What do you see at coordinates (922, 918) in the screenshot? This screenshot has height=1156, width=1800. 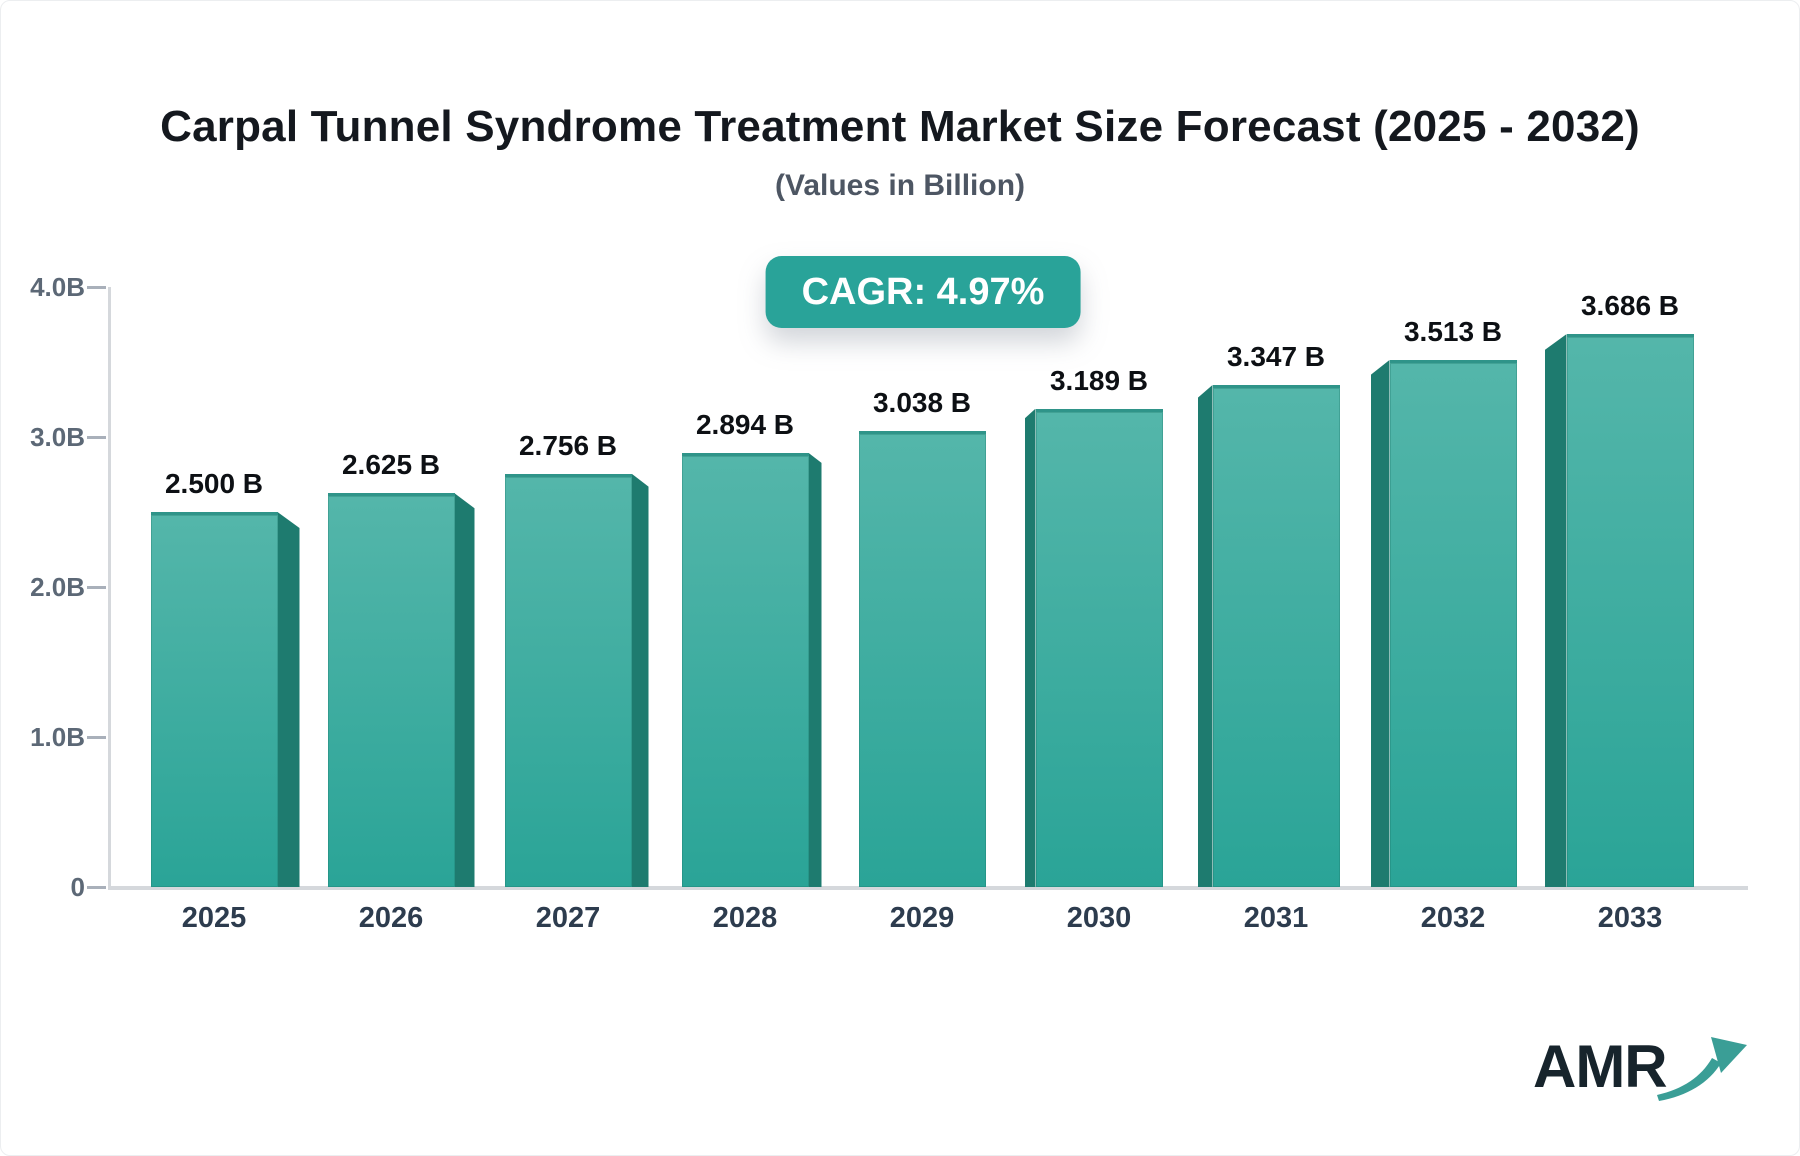 I see `x-tick-label-2029: 2029` at bounding box center [922, 918].